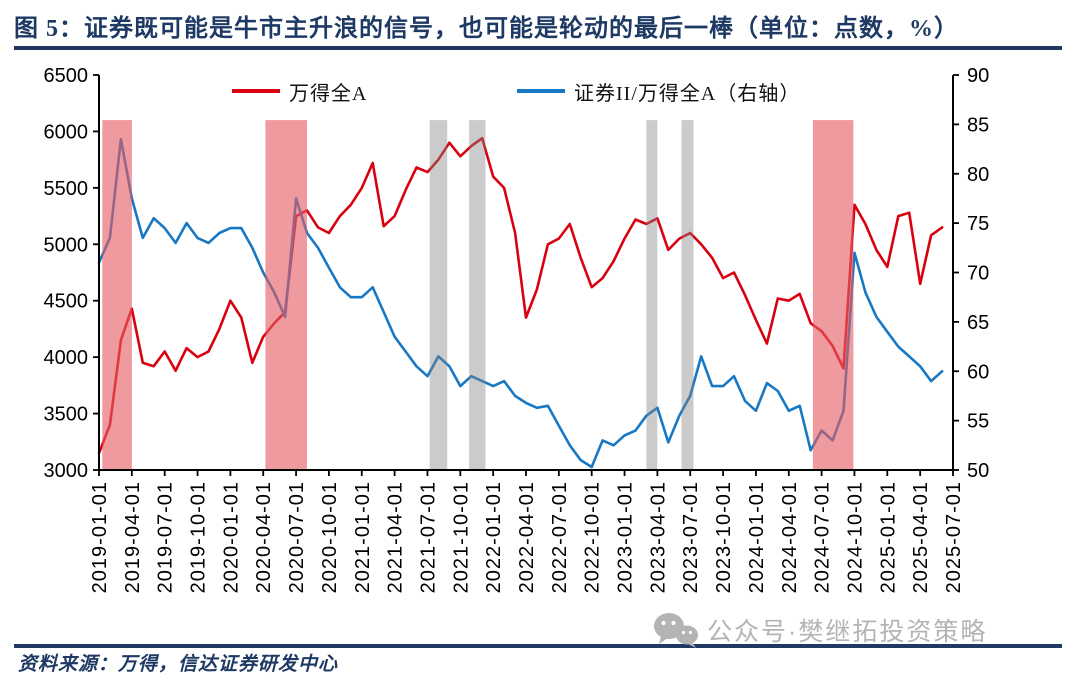 This screenshot has width=1080, height=680. I want to click on x-tick-label: 2025-04-01, so click(921, 537).